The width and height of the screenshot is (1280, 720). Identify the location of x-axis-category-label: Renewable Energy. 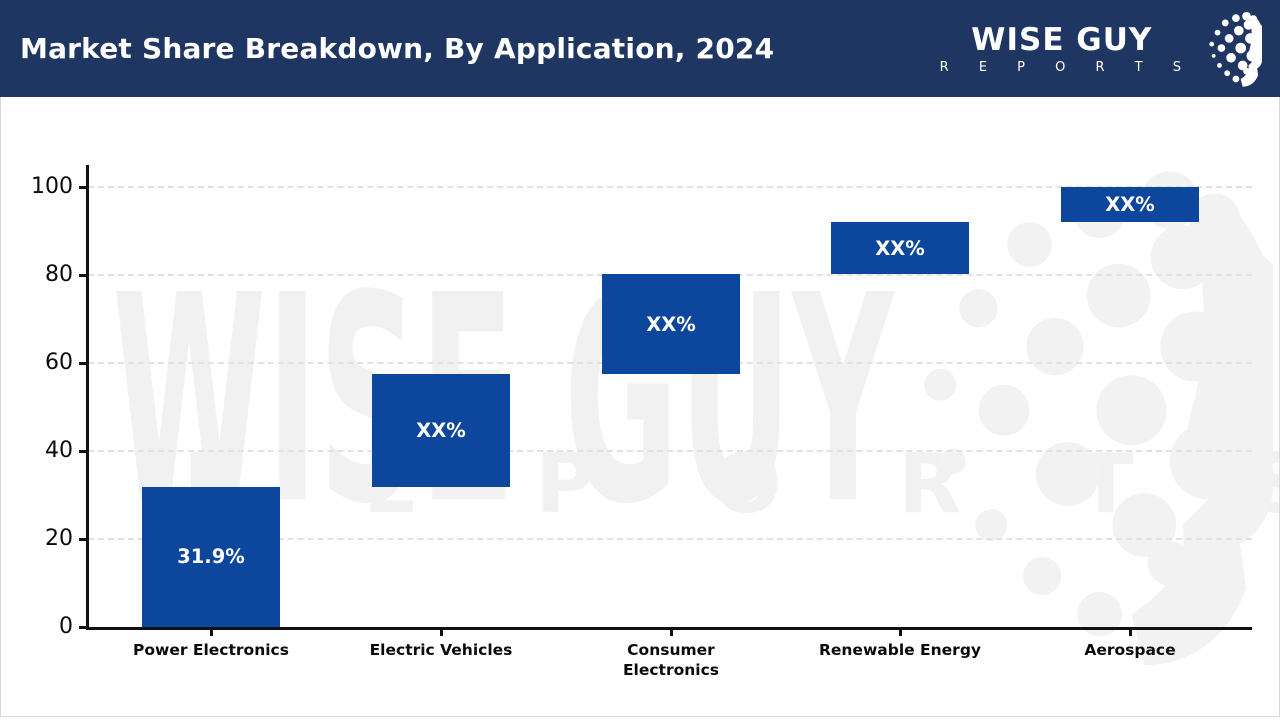
(900, 650).